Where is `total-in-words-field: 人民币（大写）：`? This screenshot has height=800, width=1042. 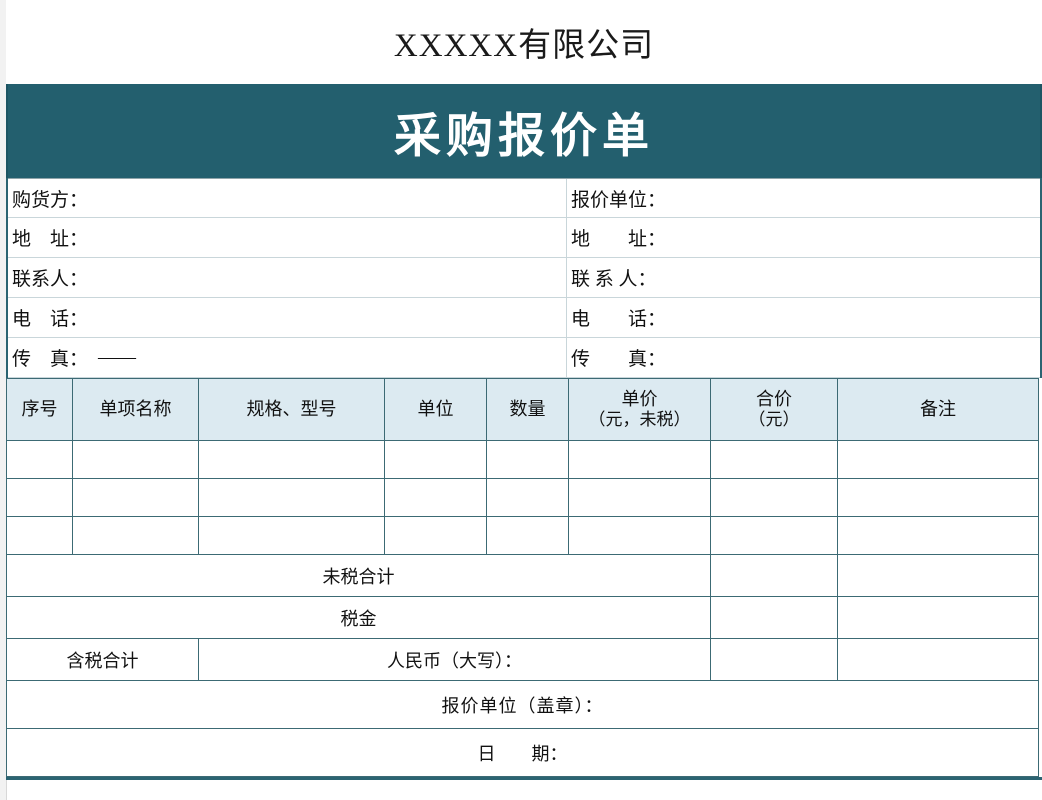
total-in-words-field: 人民币（大写）： is located at coordinates (454, 659).